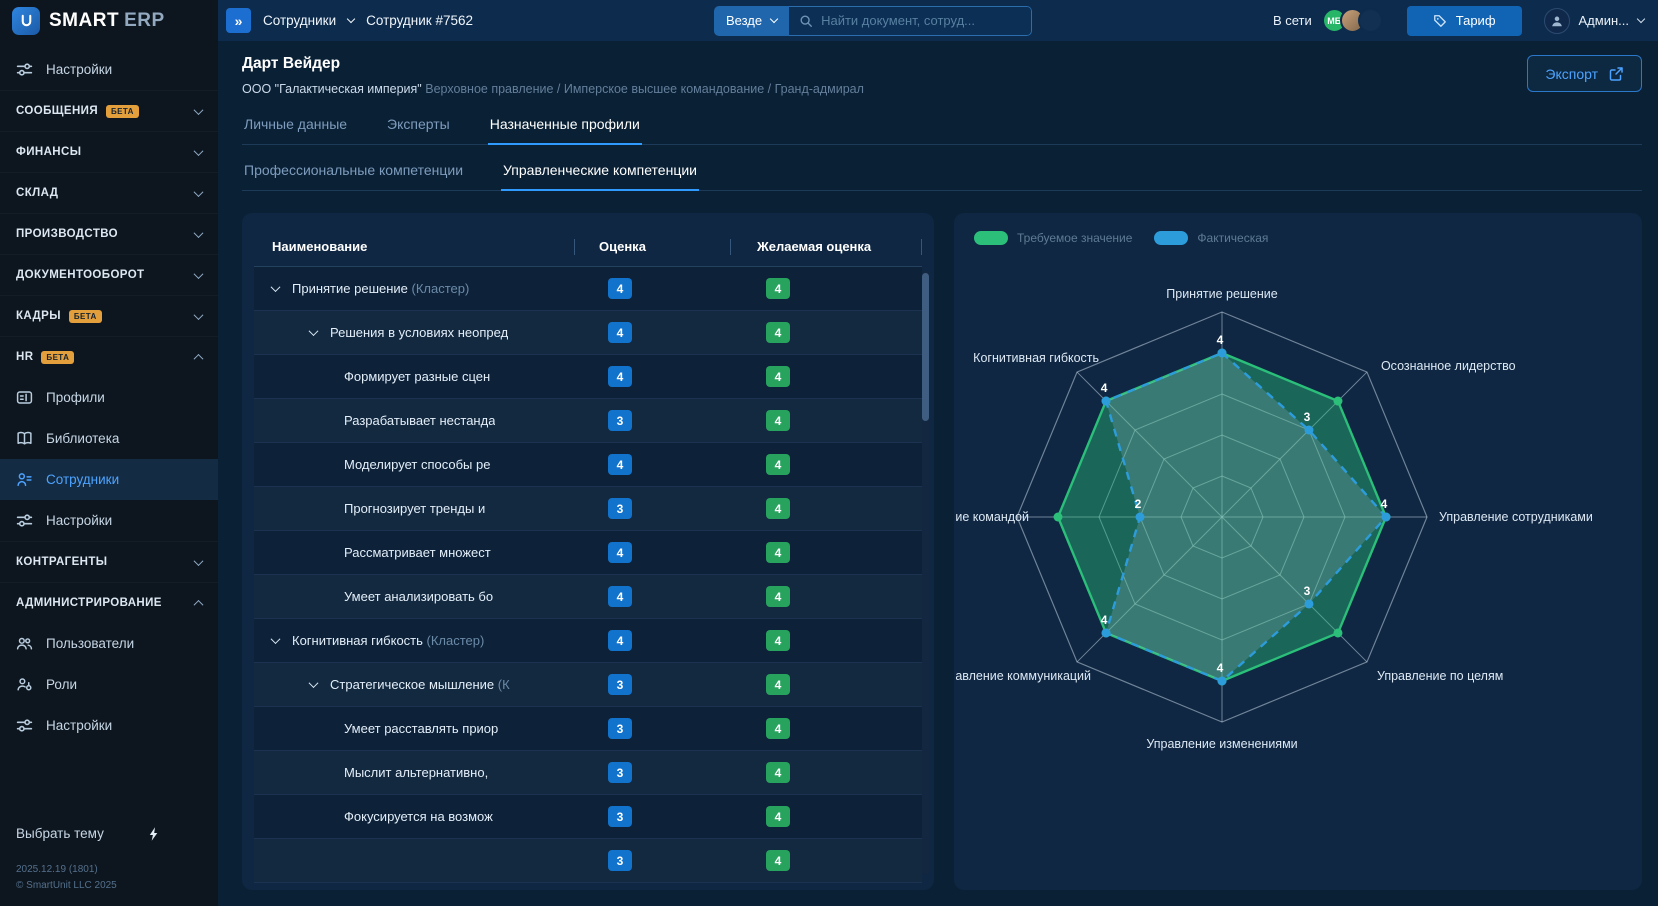 The height and width of the screenshot is (906, 1658). What do you see at coordinates (238, 20) in the screenshot?
I see `sidebar-collapse-button: »` at bounding box center [238, 20].